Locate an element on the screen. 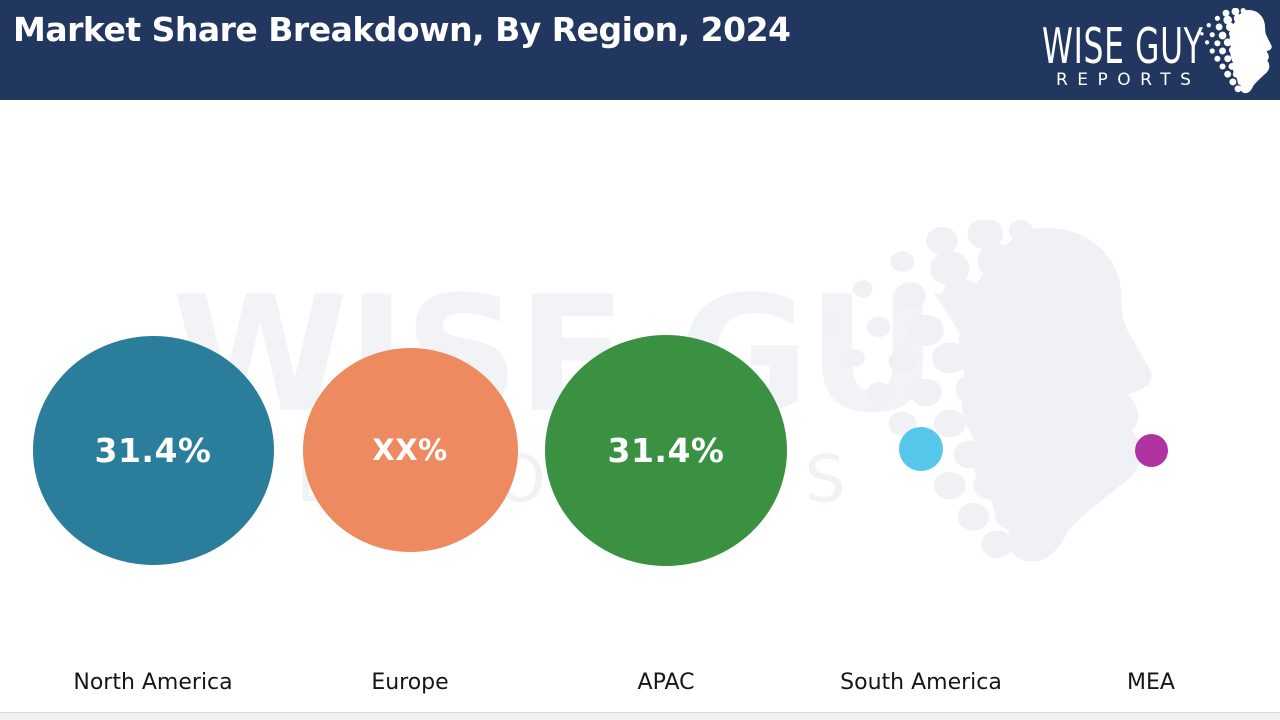 This screenshot has width=1280, height=720. category-label-north-america: North America is located at coordinates (153, 682).